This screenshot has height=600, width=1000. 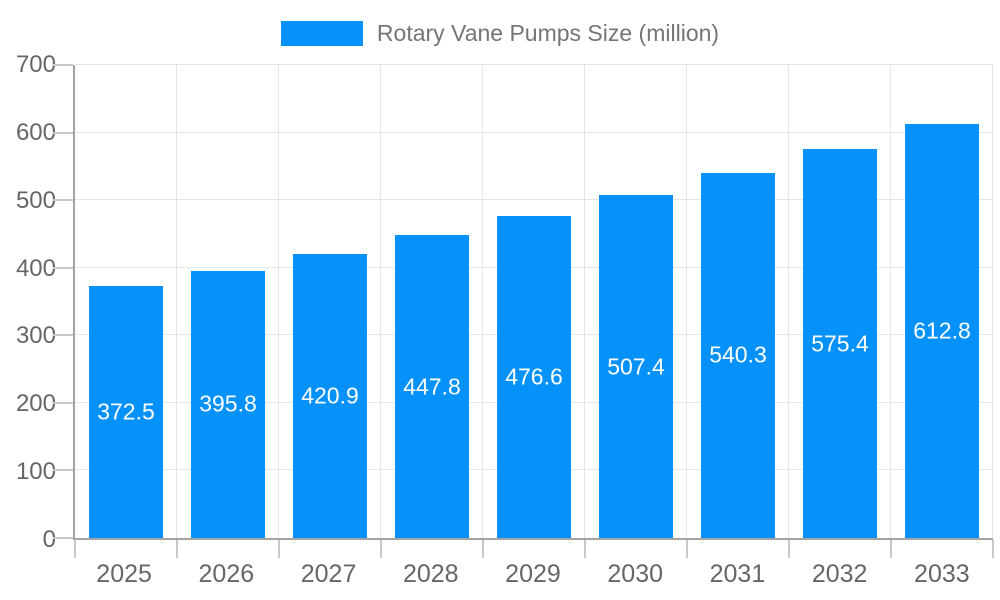 I want to click on legend-label: Rotary Vane Pumps Size (million), so click(x=548, y=32).